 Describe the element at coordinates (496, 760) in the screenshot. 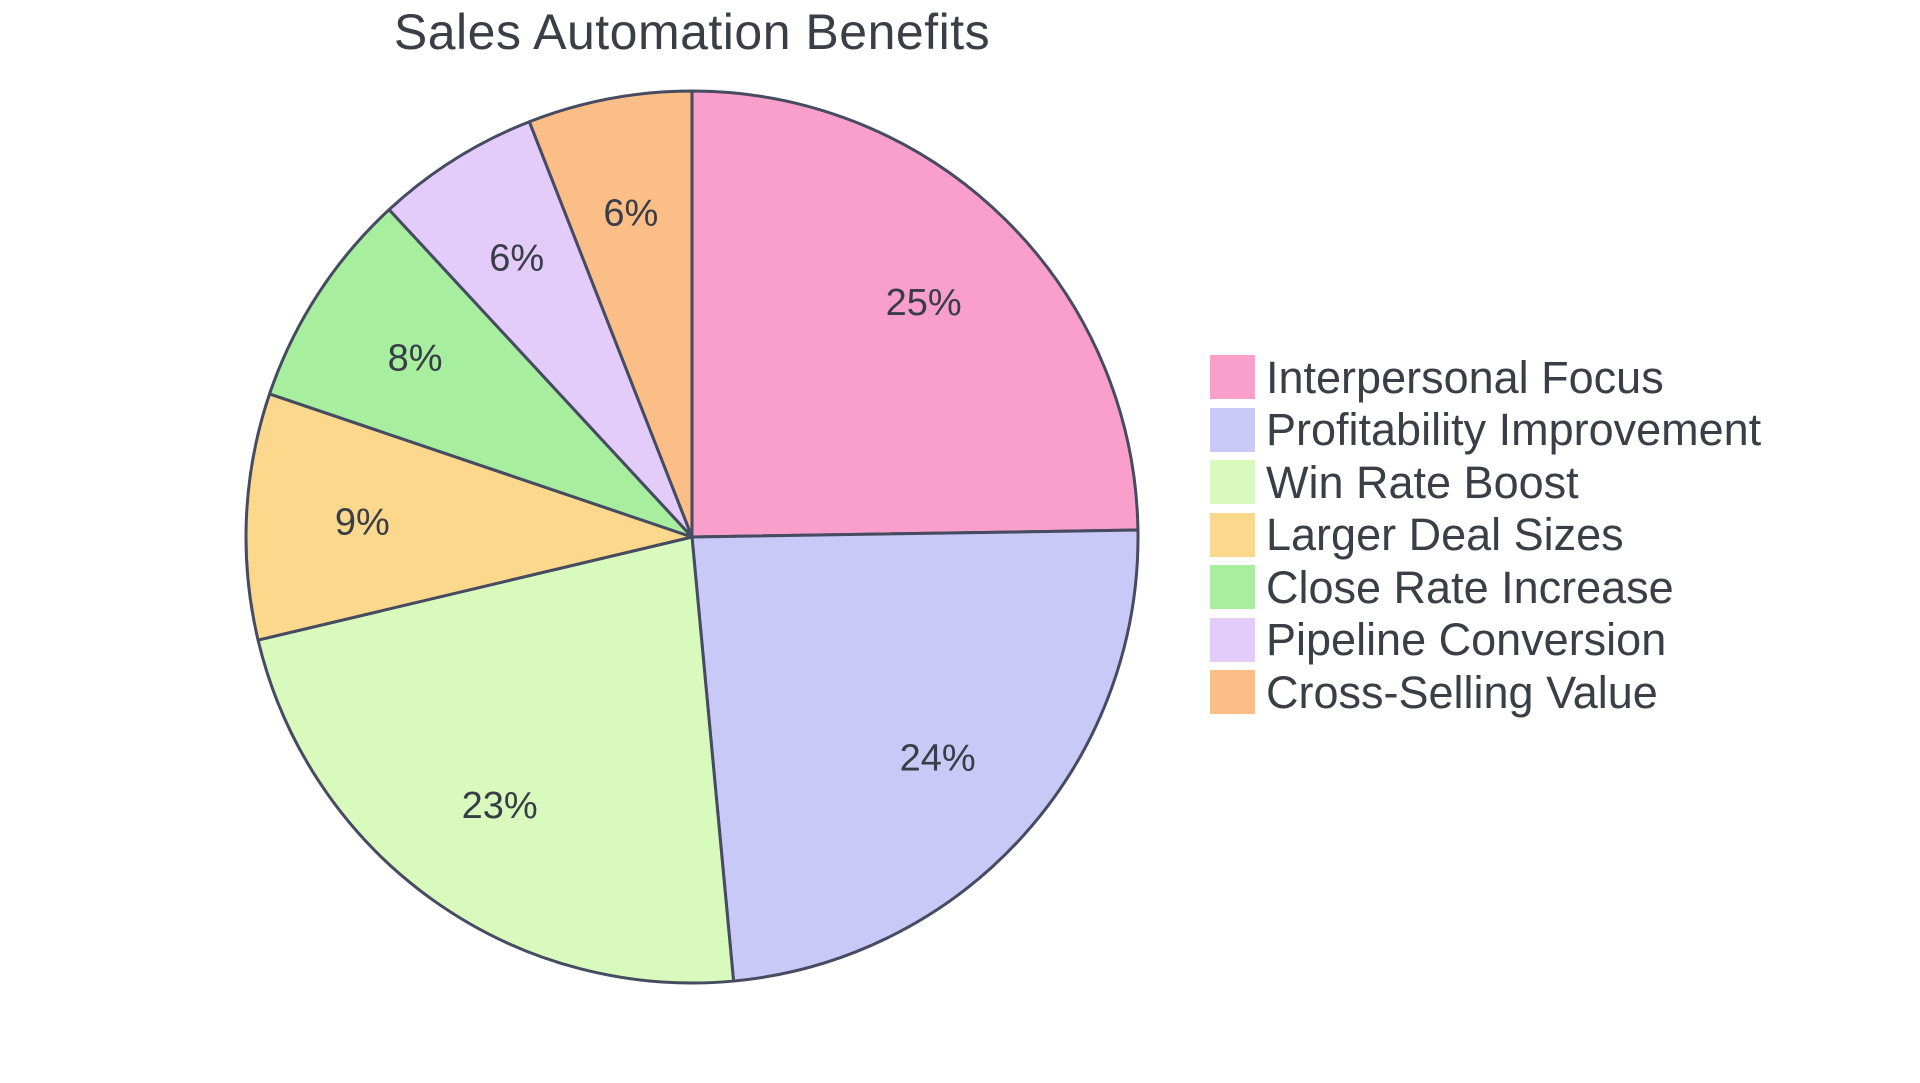

I see `pie-slice-win-rate-boost` at that location.